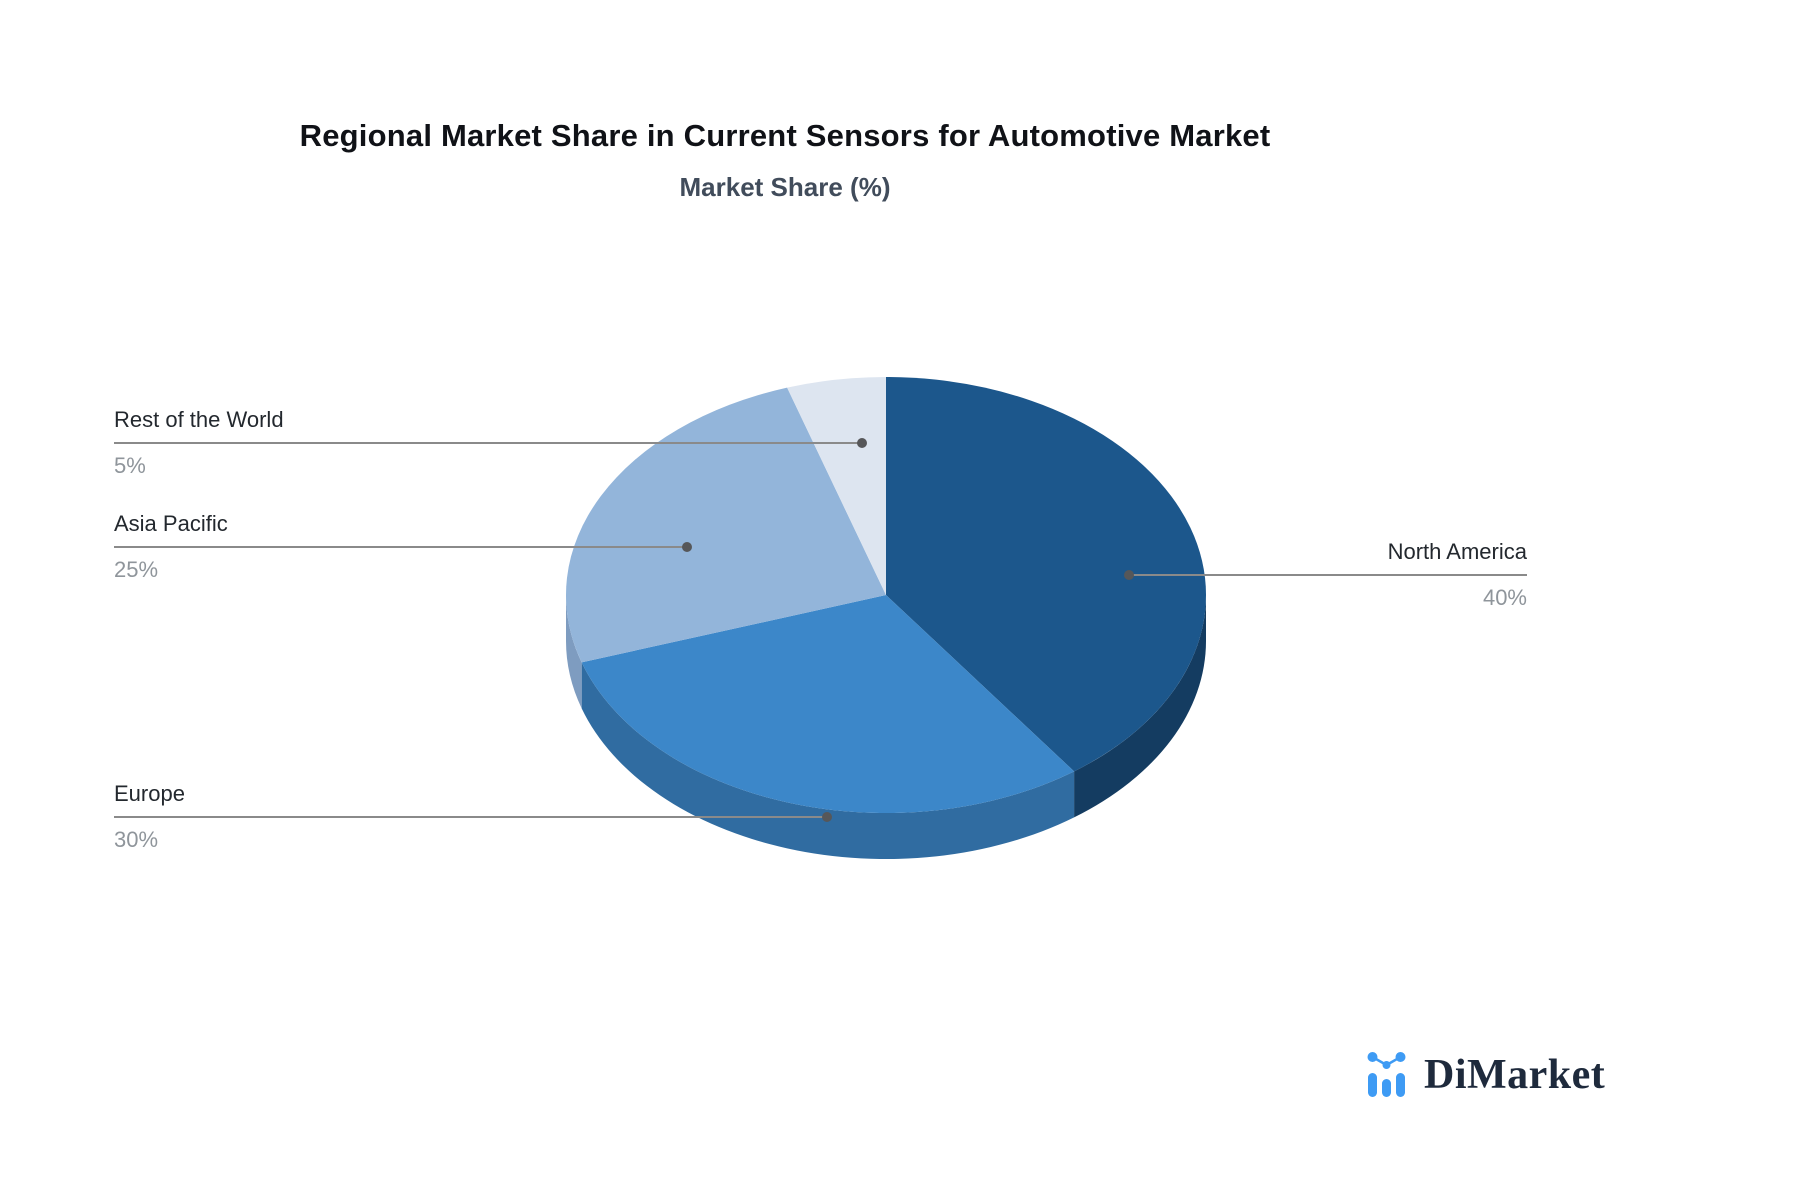  Describe the element at coordinates (171, 523) in the screenshot. I see `label-asia-pacific: Asia Pacific` at that location.